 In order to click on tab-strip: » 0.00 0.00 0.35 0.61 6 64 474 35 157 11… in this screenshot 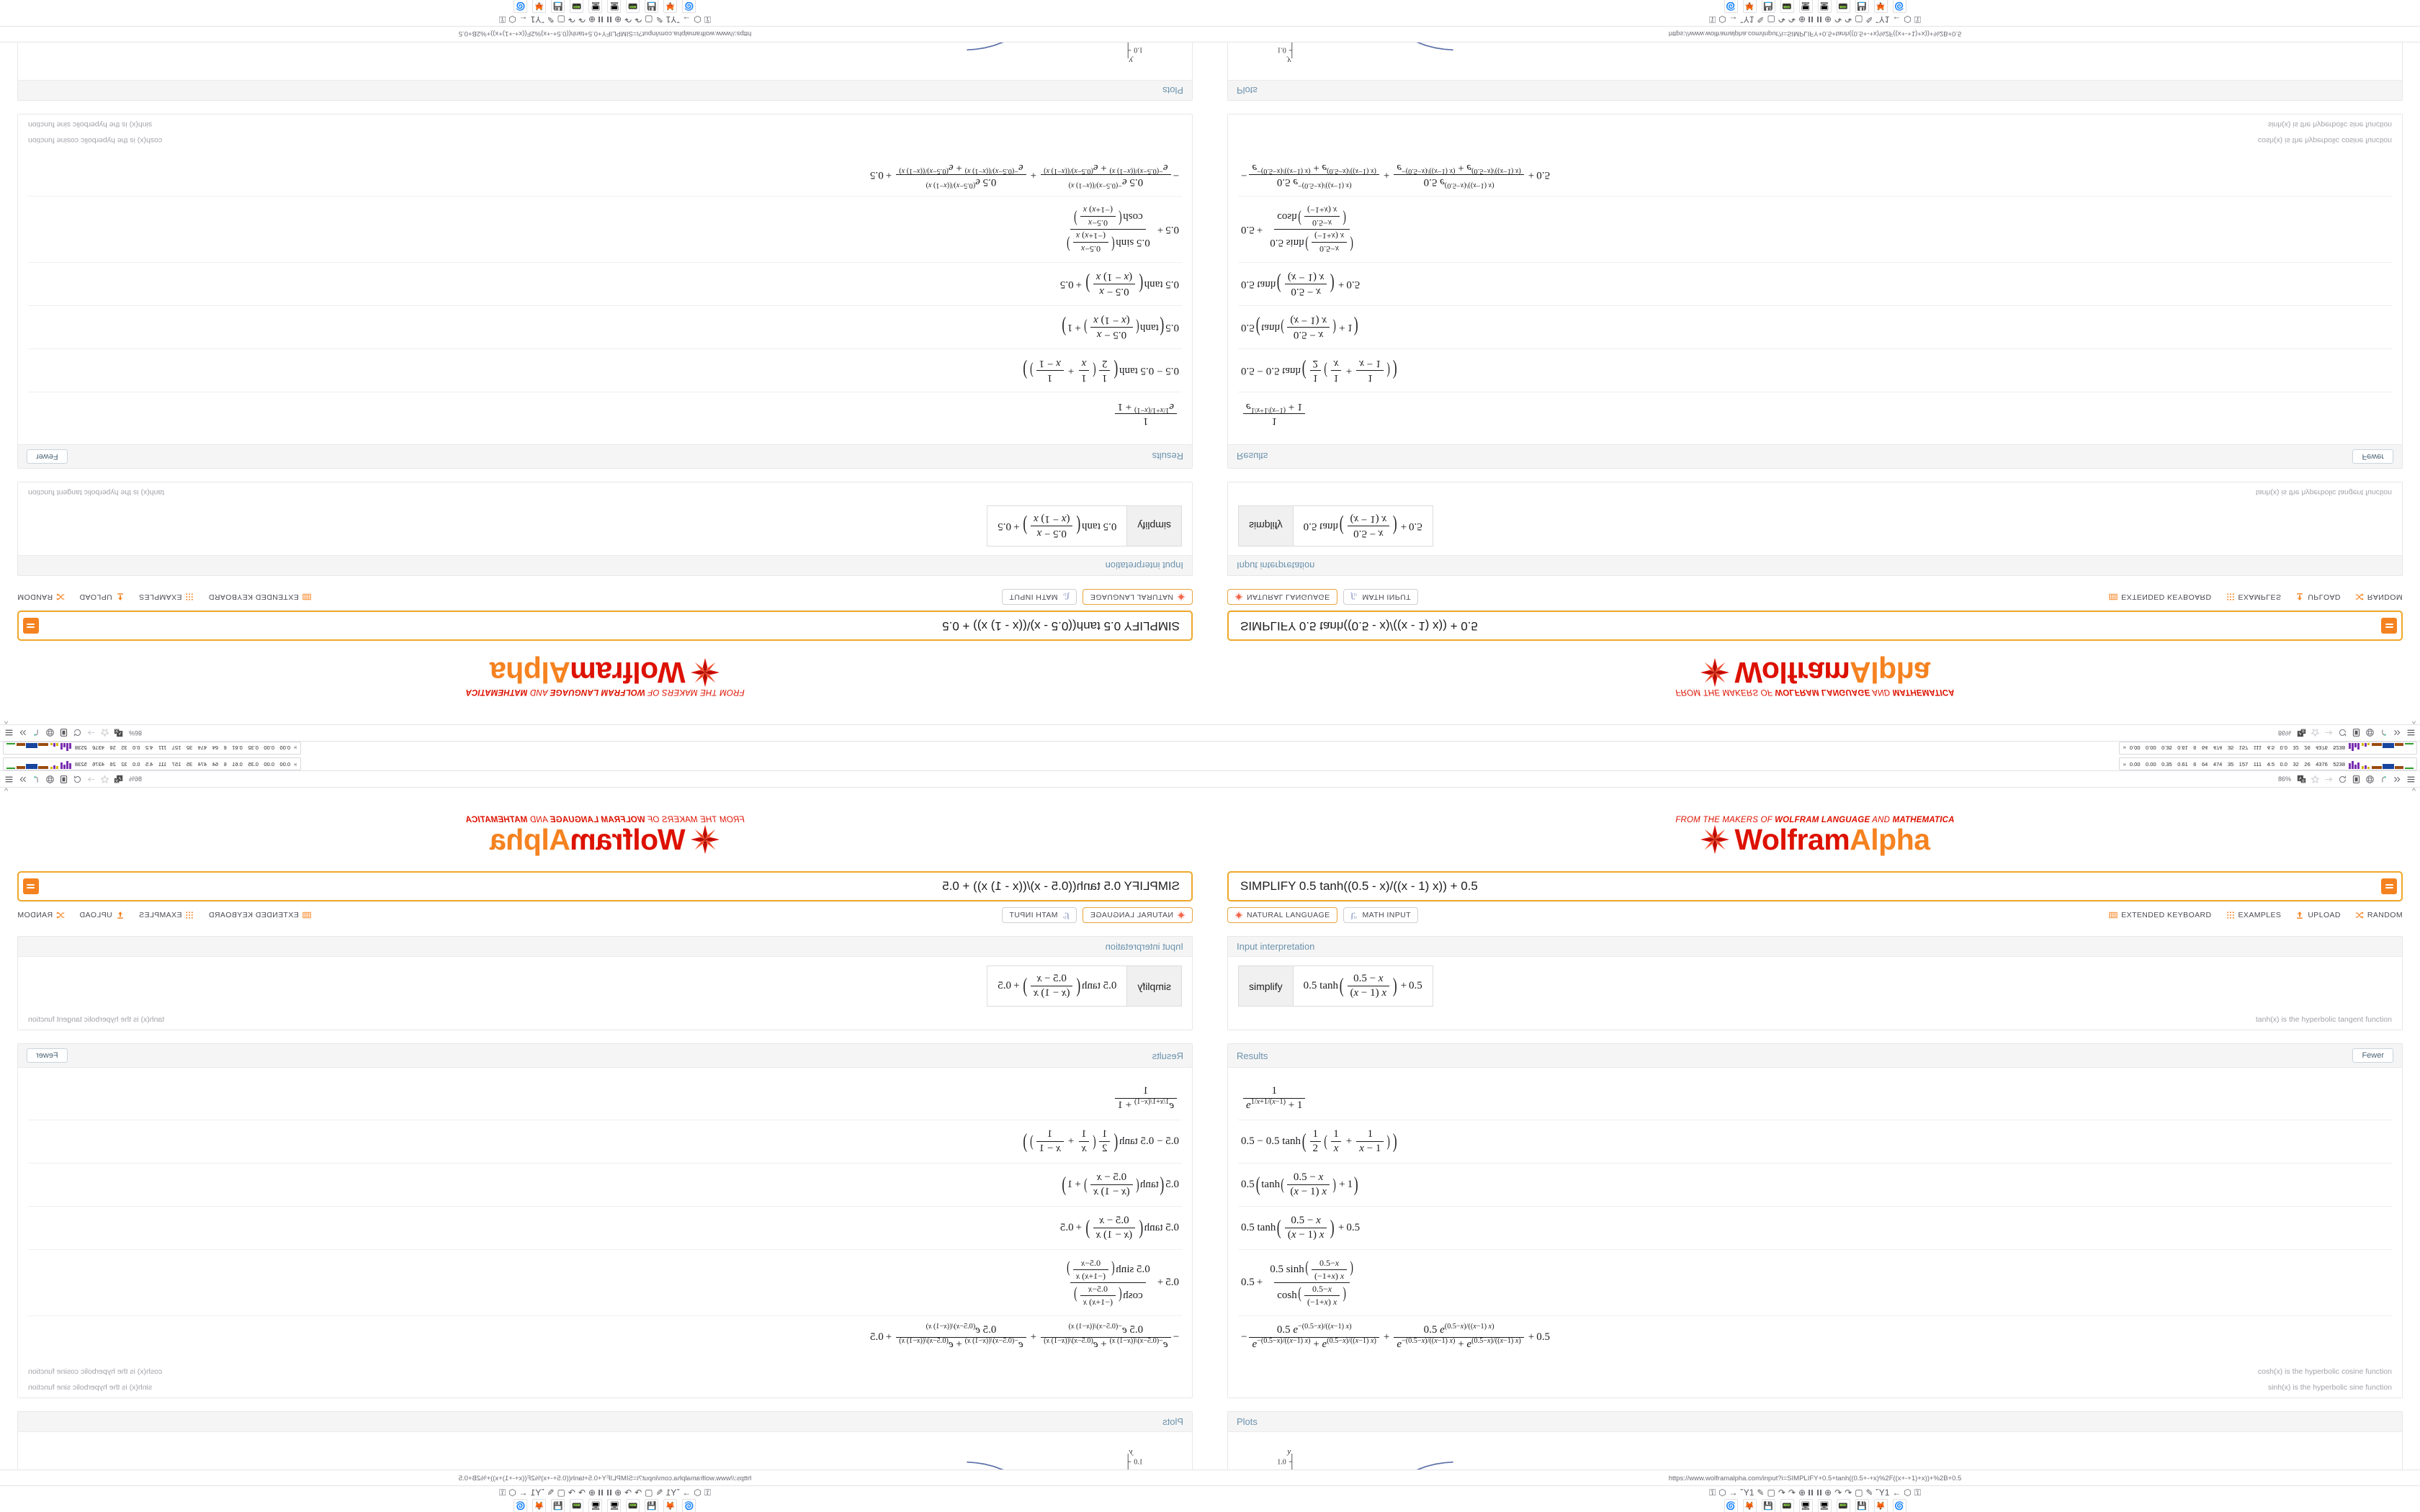, I will do `click(1815, 748)`.